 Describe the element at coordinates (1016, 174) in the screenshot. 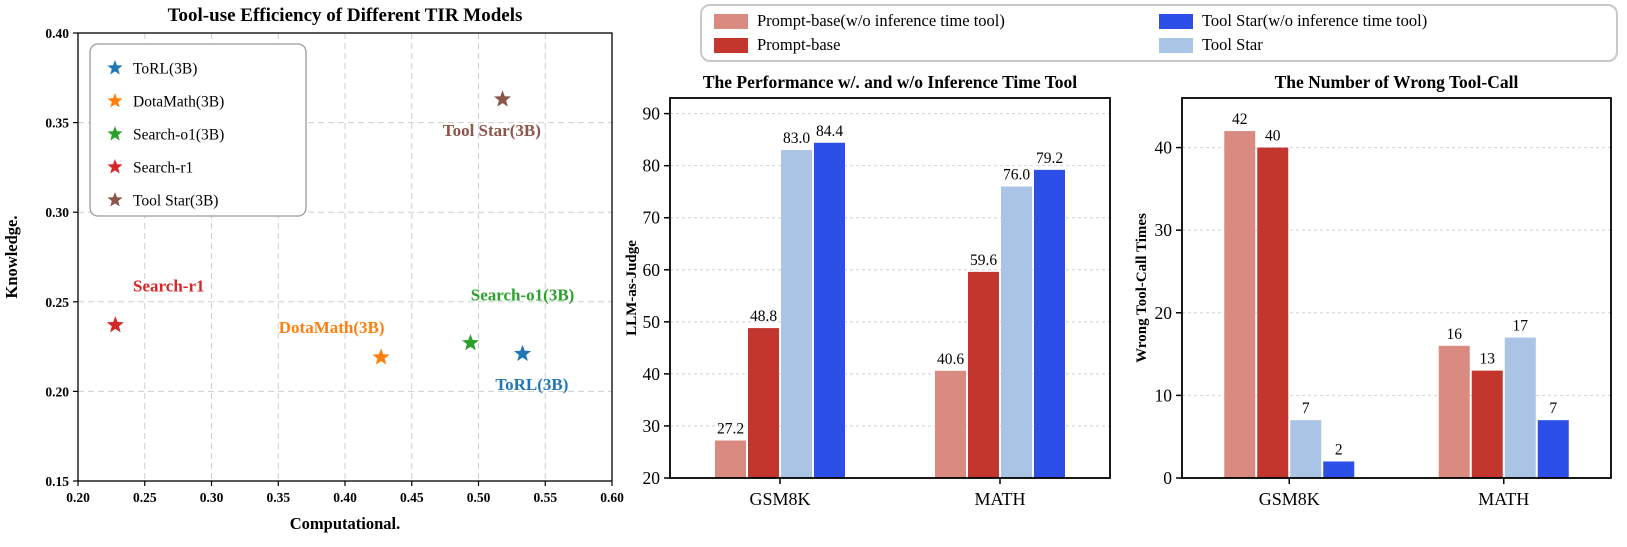

I see `bar-value-label: 76.0` at that location.